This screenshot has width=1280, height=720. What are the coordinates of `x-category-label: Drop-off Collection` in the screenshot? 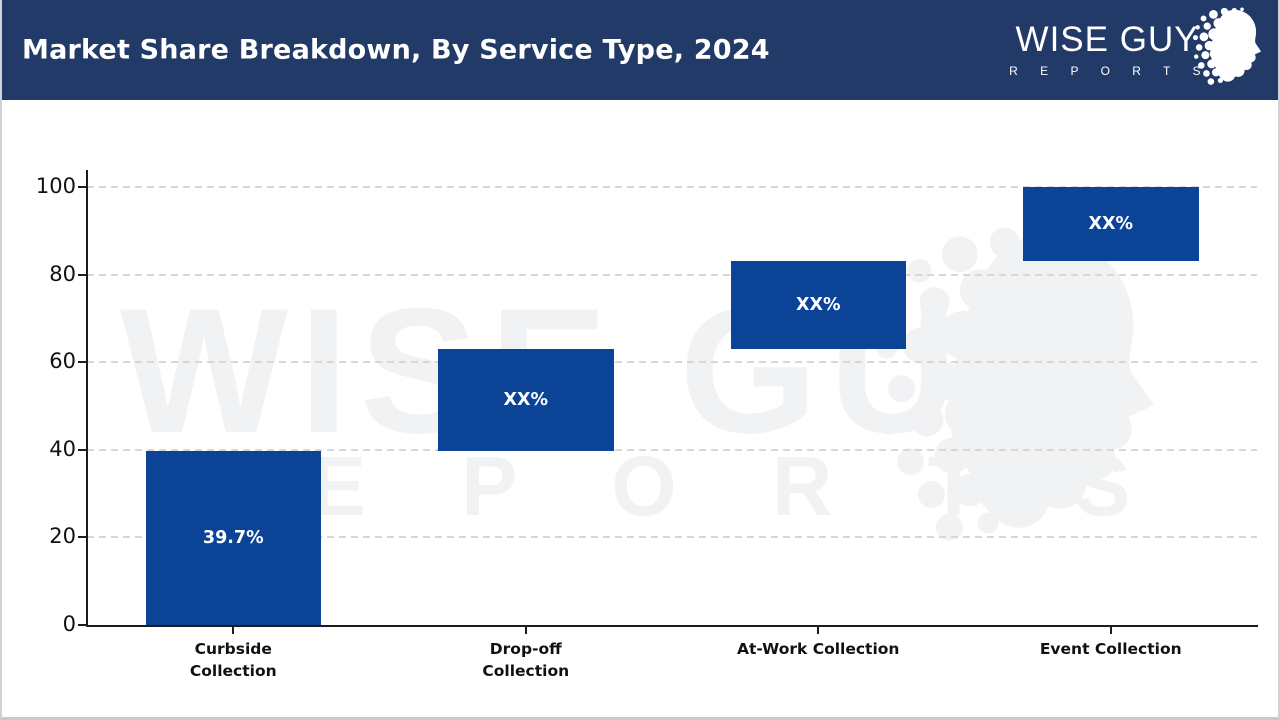 It's located at (526, 660).